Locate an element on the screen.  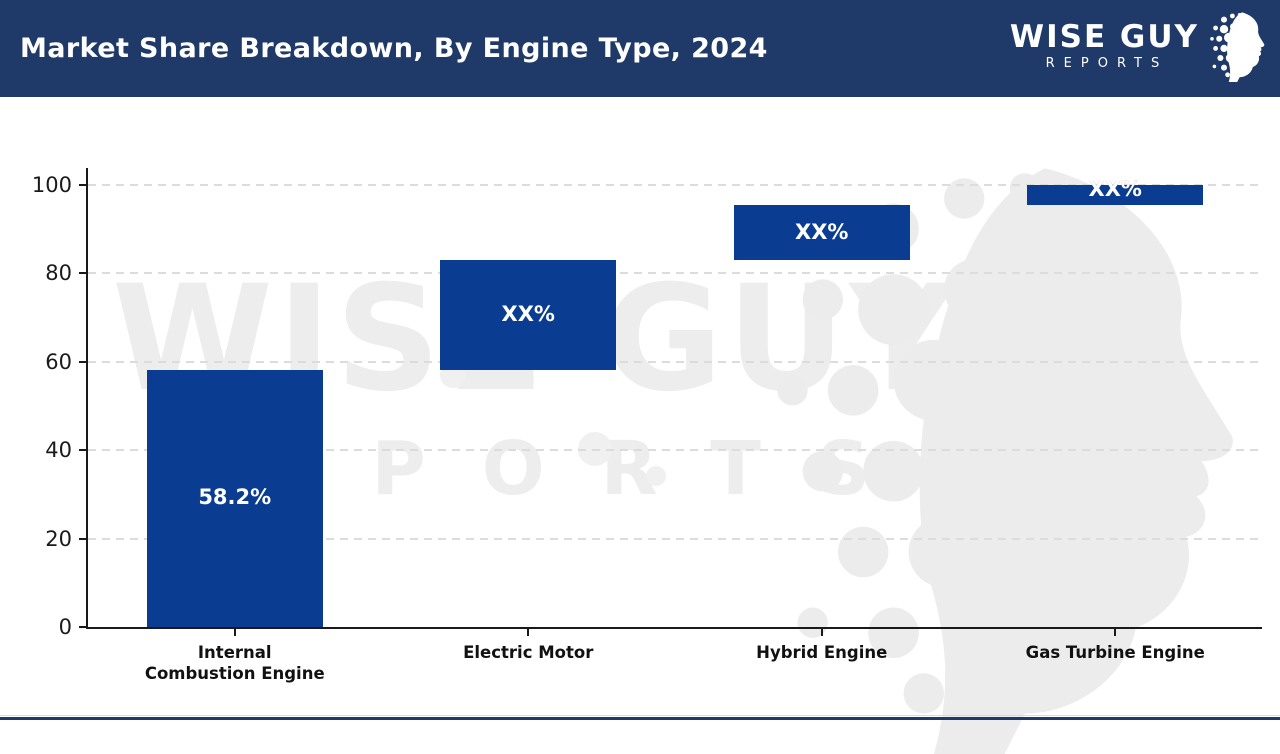
footer-divider is located at coordinates (640, 715).